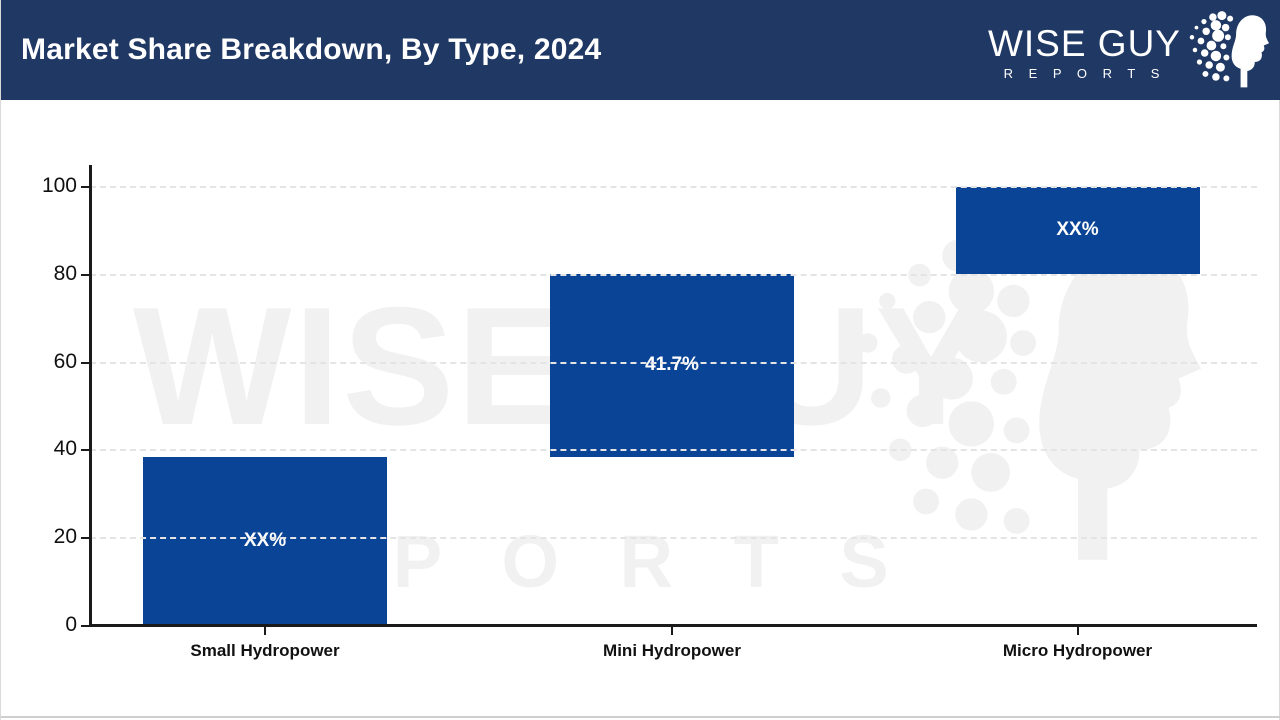 Image resolution: width=1280 pixels, height=720 pixels. I want to click on y-tick-label: 0, so click(71, 624).